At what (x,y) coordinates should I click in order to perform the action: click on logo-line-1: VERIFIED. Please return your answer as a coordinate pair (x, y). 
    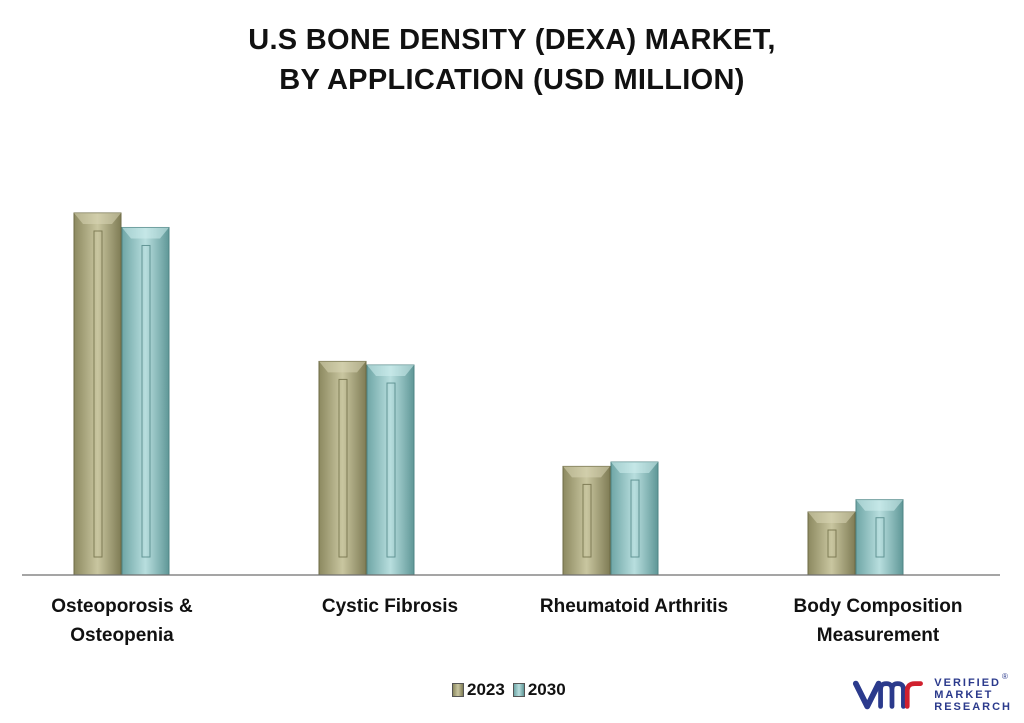
    Looking at the image, I should click on (967, 683).